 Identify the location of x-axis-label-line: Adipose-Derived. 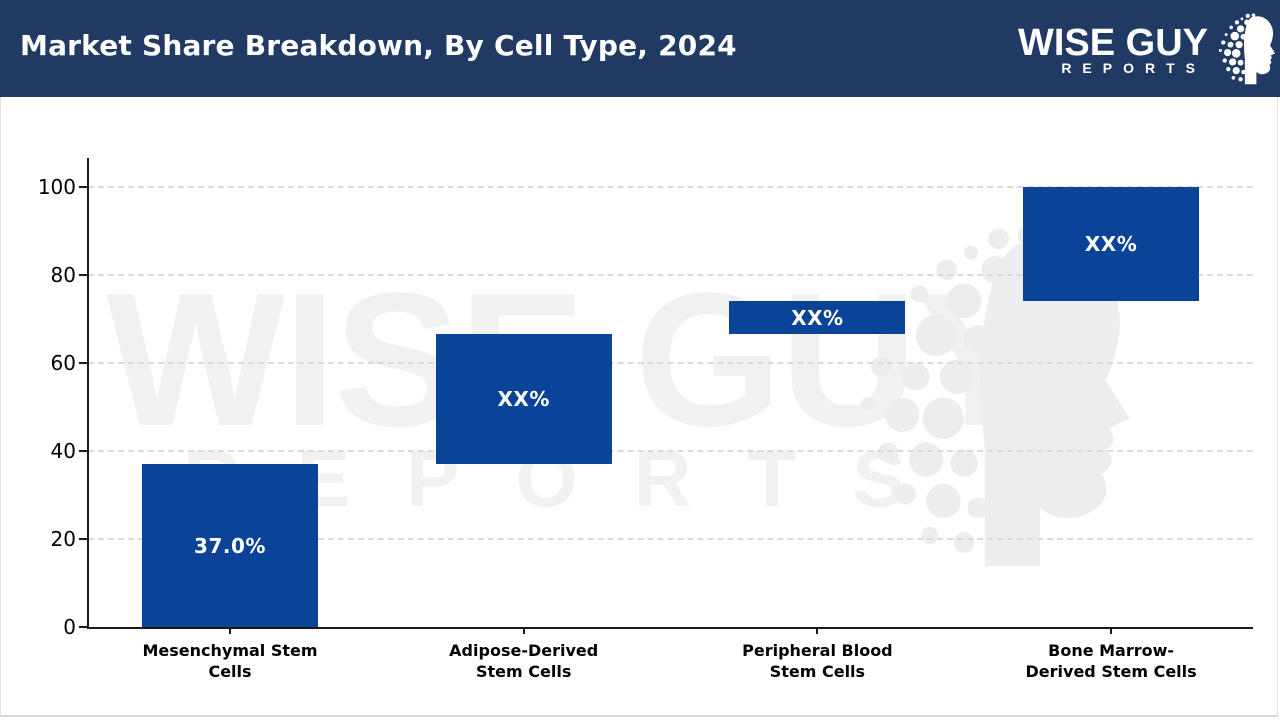
(524, 650).